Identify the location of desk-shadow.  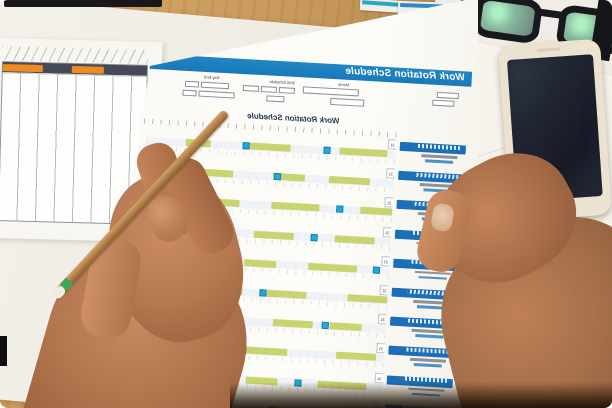
(421, 395).